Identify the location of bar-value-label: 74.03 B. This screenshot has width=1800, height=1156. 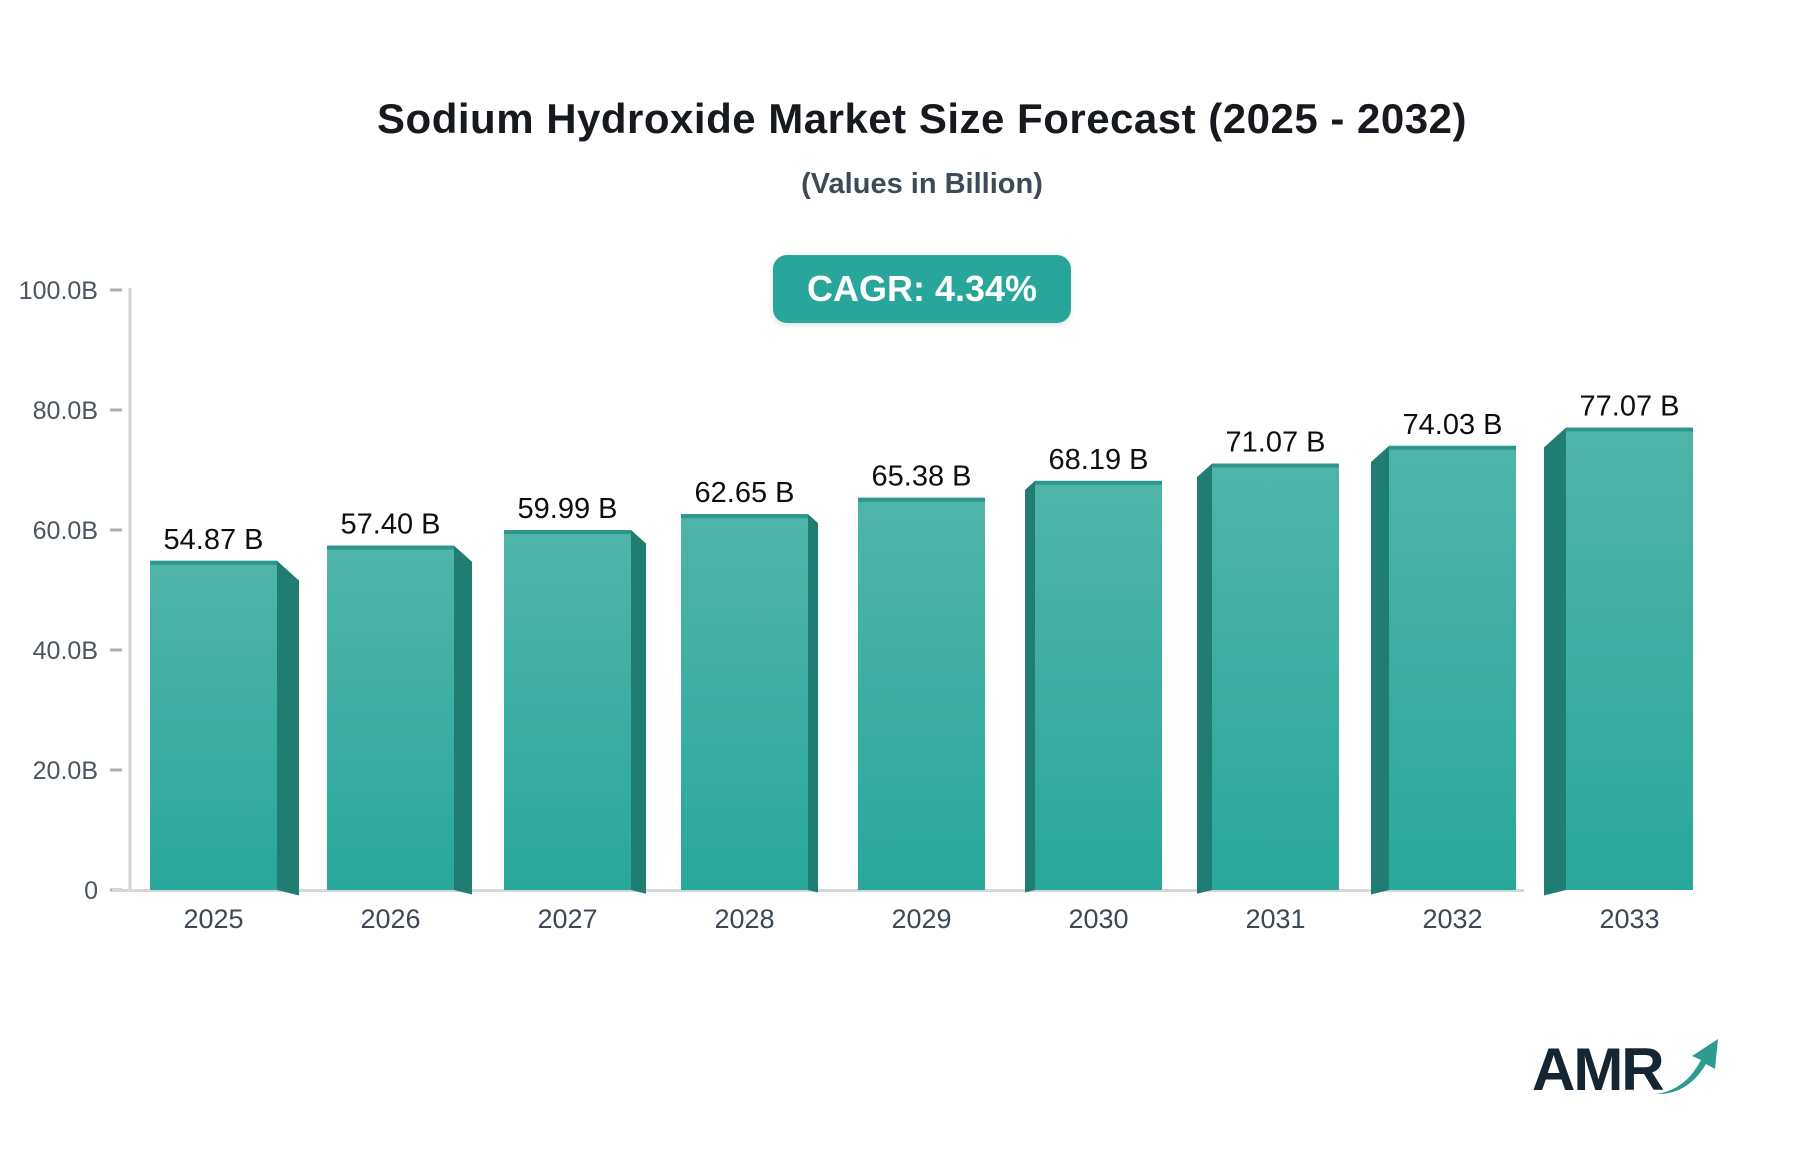
(1453, 425).